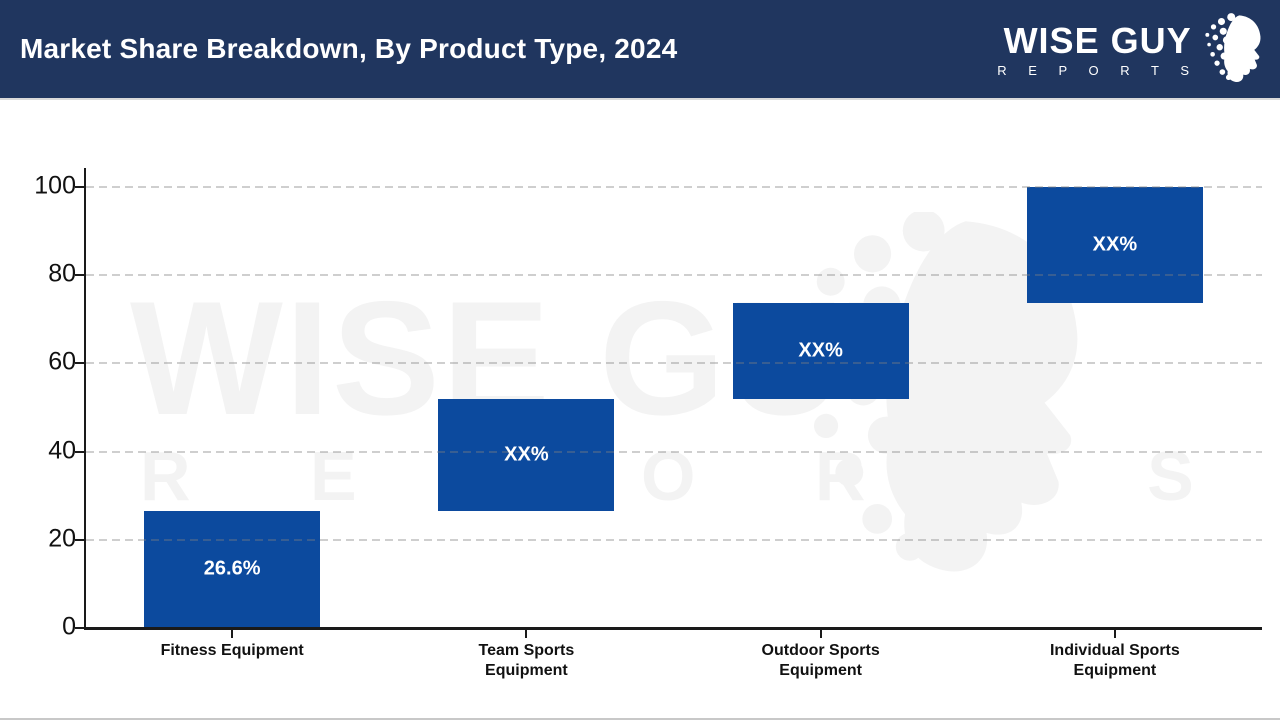  I want to click on wise-guy-logo: WISE GUY R E P O R T S, so click(1130, 49).